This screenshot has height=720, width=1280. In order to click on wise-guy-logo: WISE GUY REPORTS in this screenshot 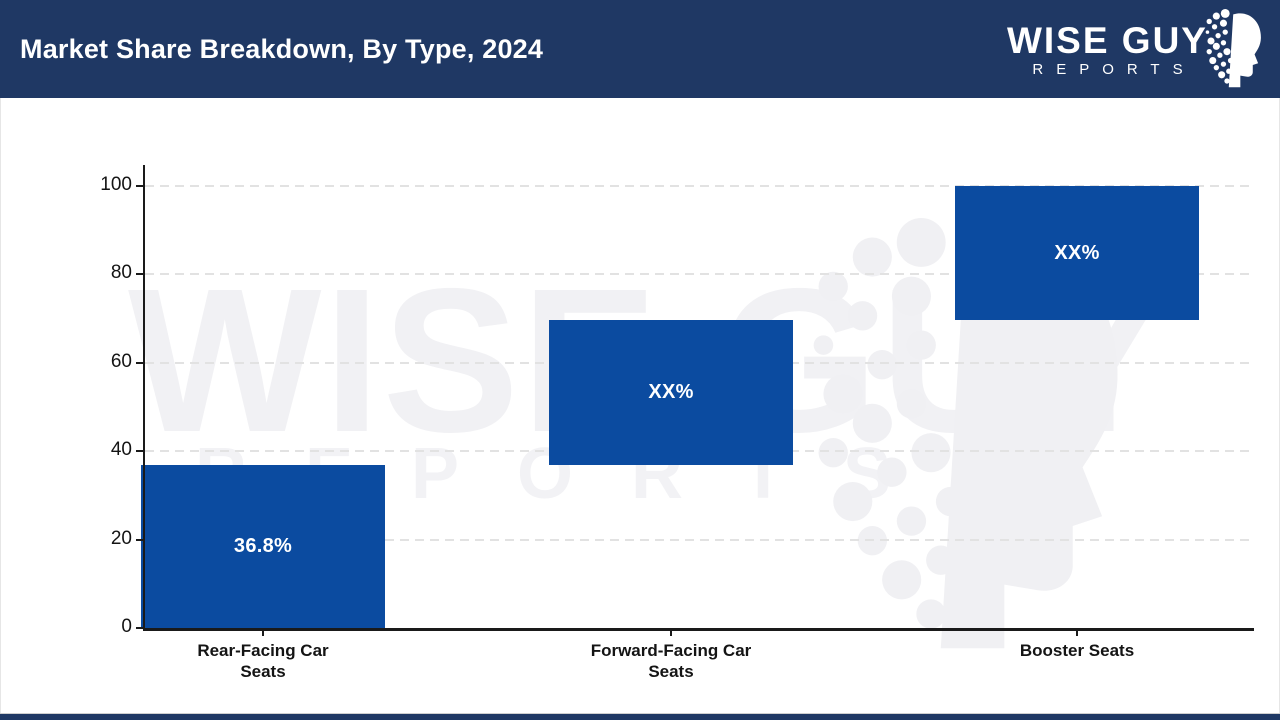, I will do `click(1137, 49)`.